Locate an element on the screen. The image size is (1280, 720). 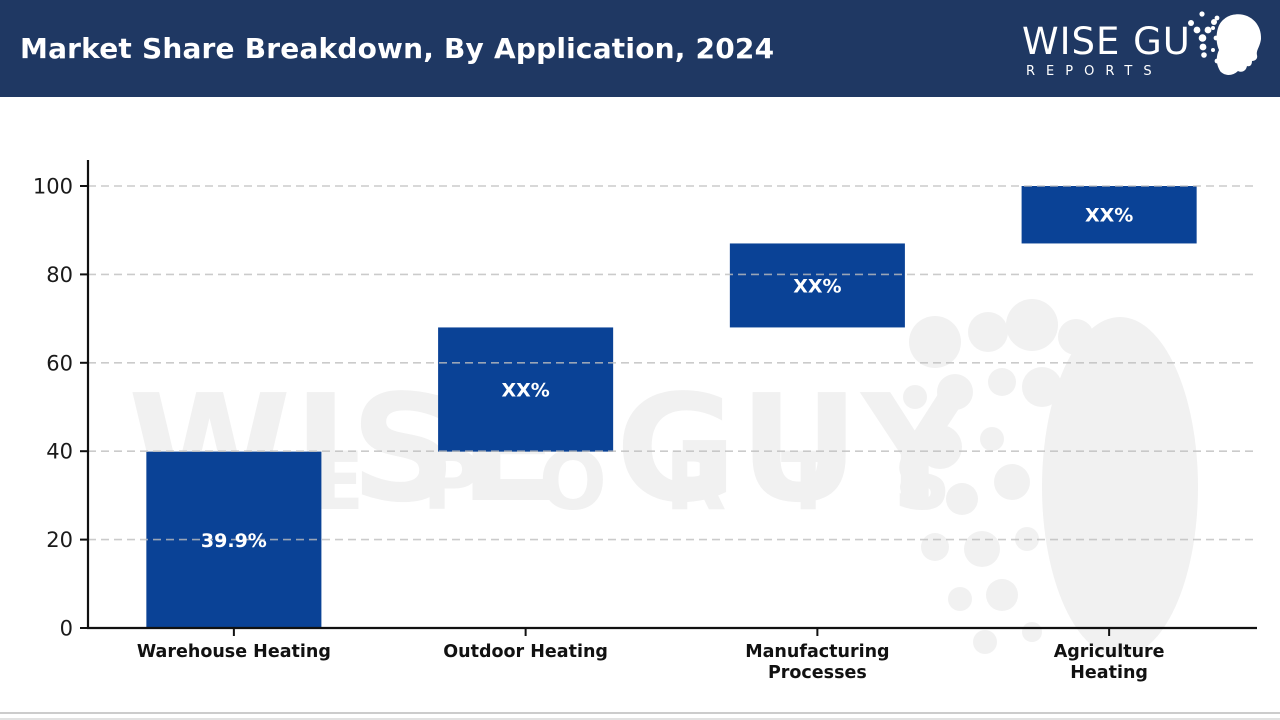
bar-agriculture-heating is located at coordinates (1109, 215).